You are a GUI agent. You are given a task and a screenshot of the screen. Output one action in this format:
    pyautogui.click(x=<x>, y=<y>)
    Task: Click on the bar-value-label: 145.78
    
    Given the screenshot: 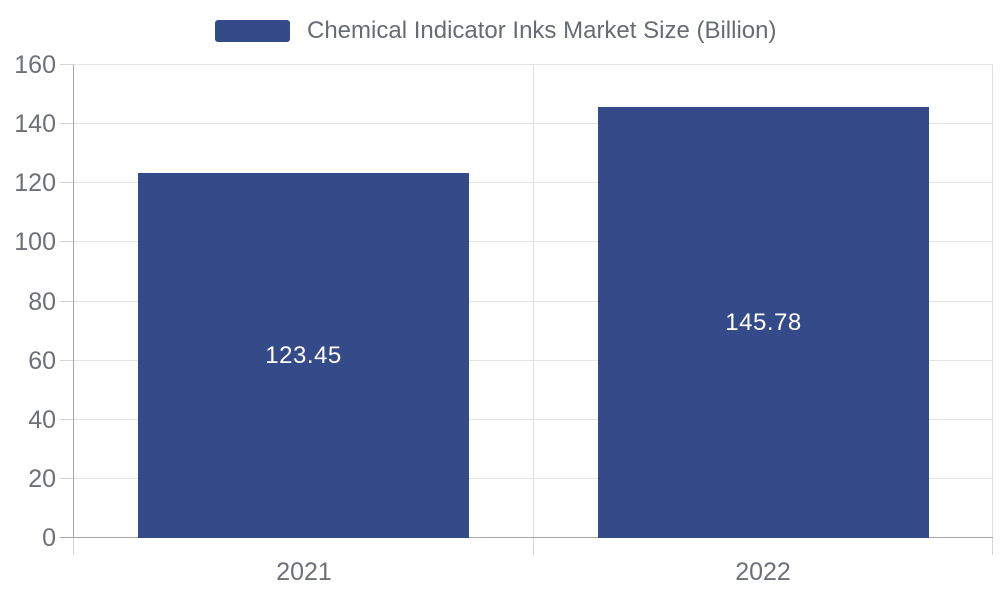 What is the action you would take?
    pyautogui.click(x=763, y=322)
    